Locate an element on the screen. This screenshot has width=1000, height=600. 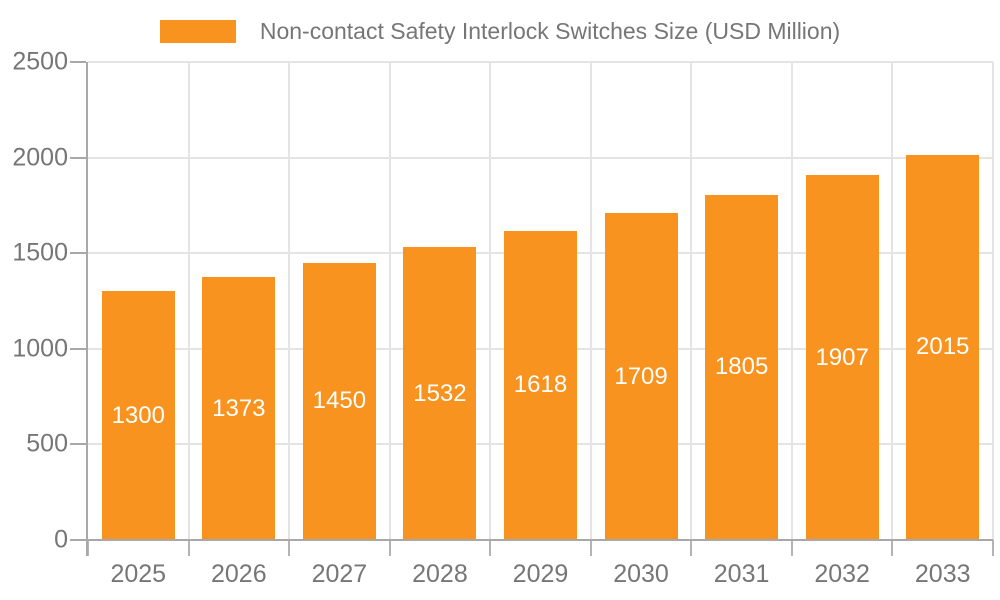
bar-value-label: 1300 is located at coordinates (138, 415).